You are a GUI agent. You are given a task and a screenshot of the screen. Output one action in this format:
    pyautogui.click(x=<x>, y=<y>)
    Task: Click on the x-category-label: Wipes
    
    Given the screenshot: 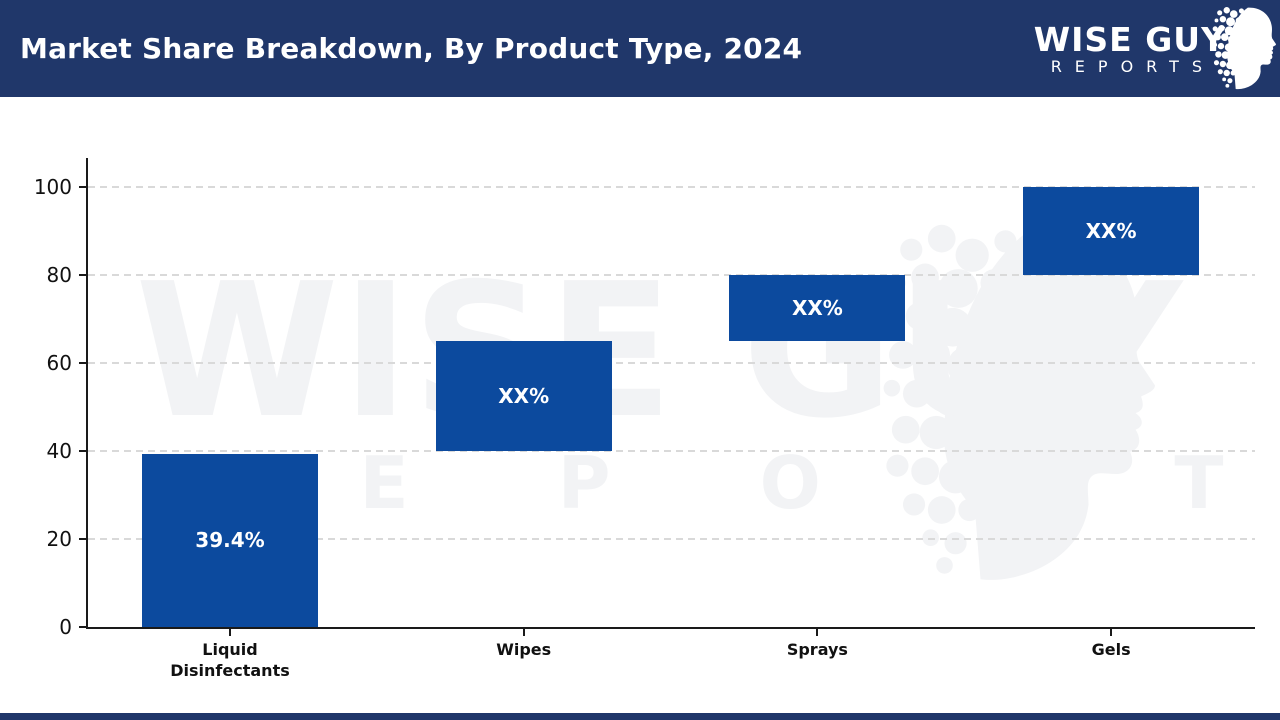 What is the action you would take?
    pyautogui.click(x=524, y=650)
    